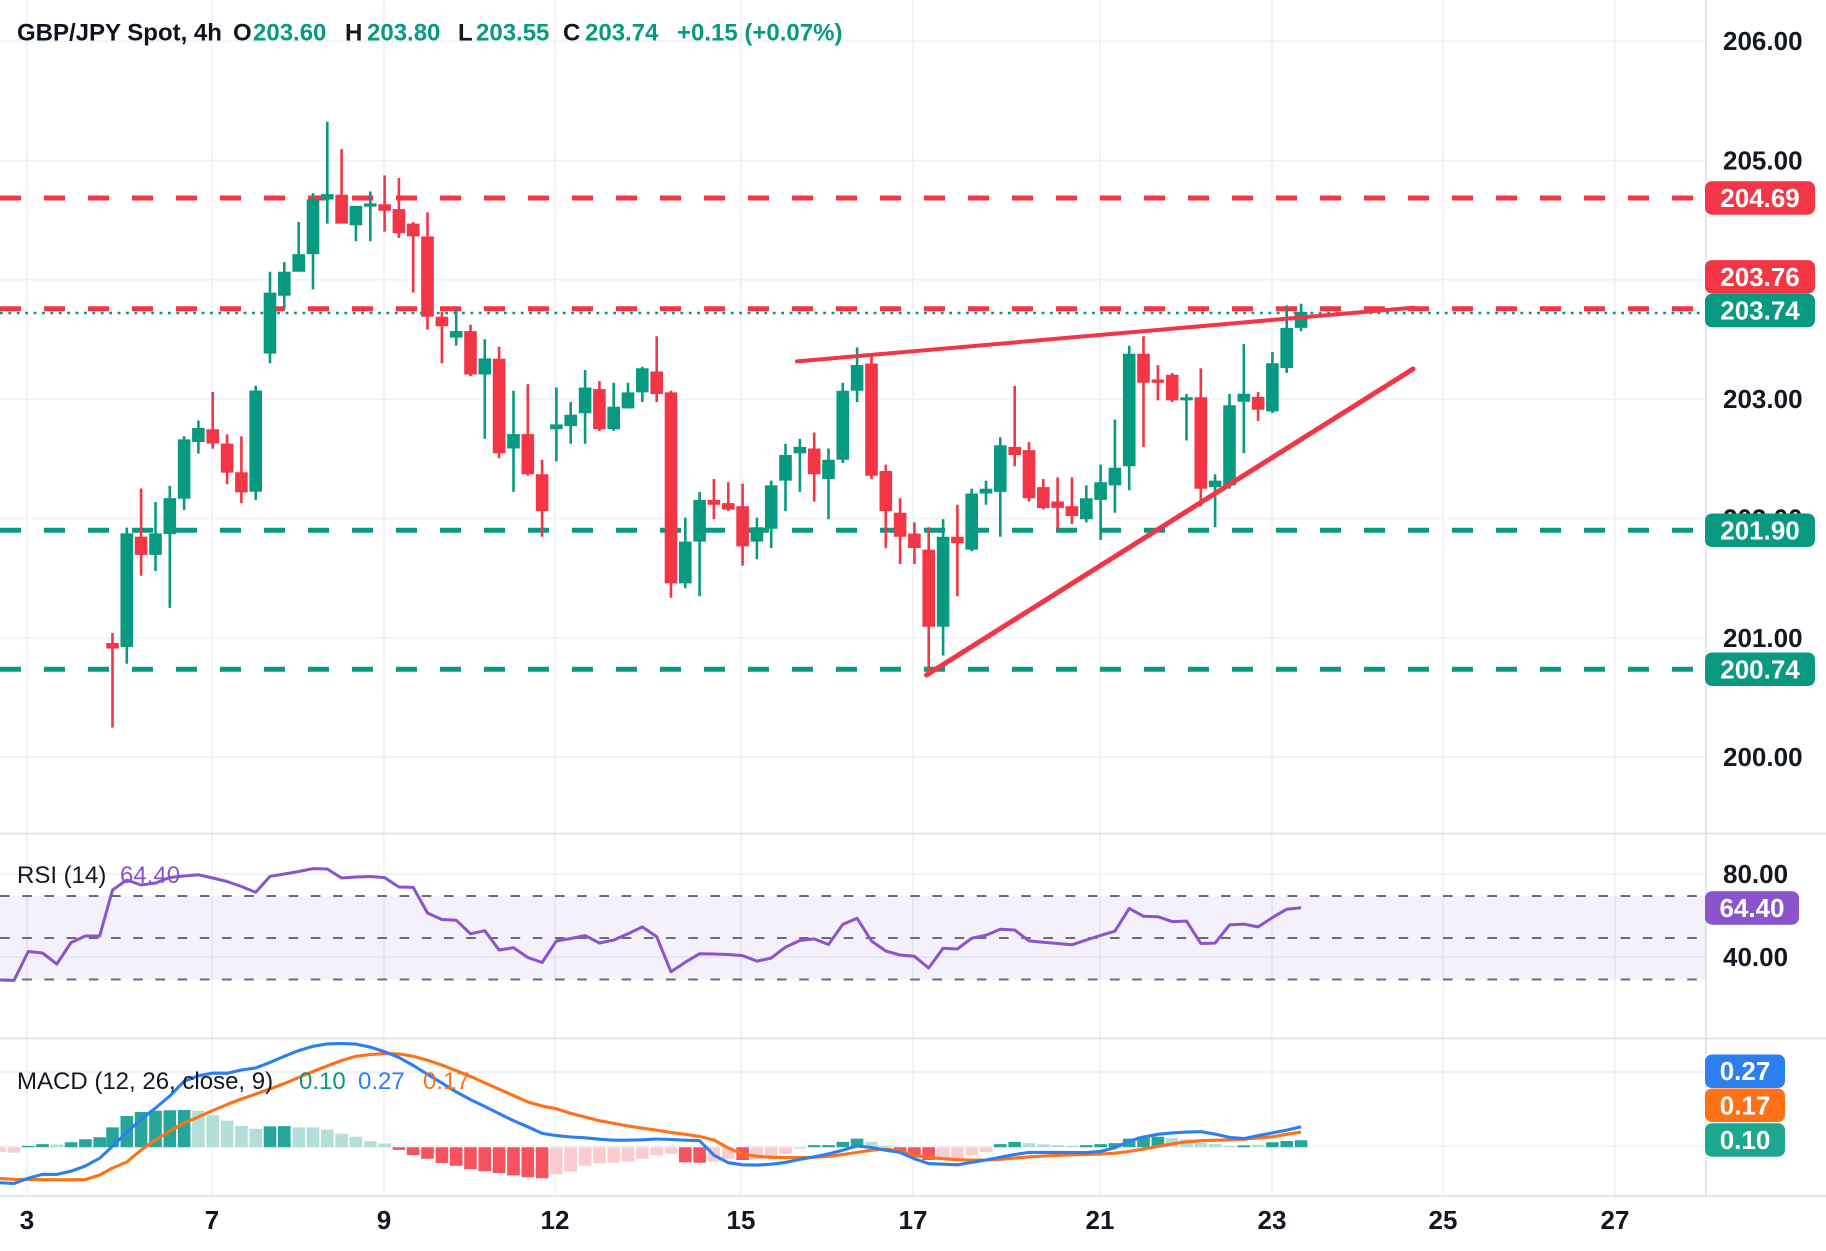 The width and height of the screenshot is (1826, 1251). I want to click on svg-text: 204.69, so click(1760, 198).